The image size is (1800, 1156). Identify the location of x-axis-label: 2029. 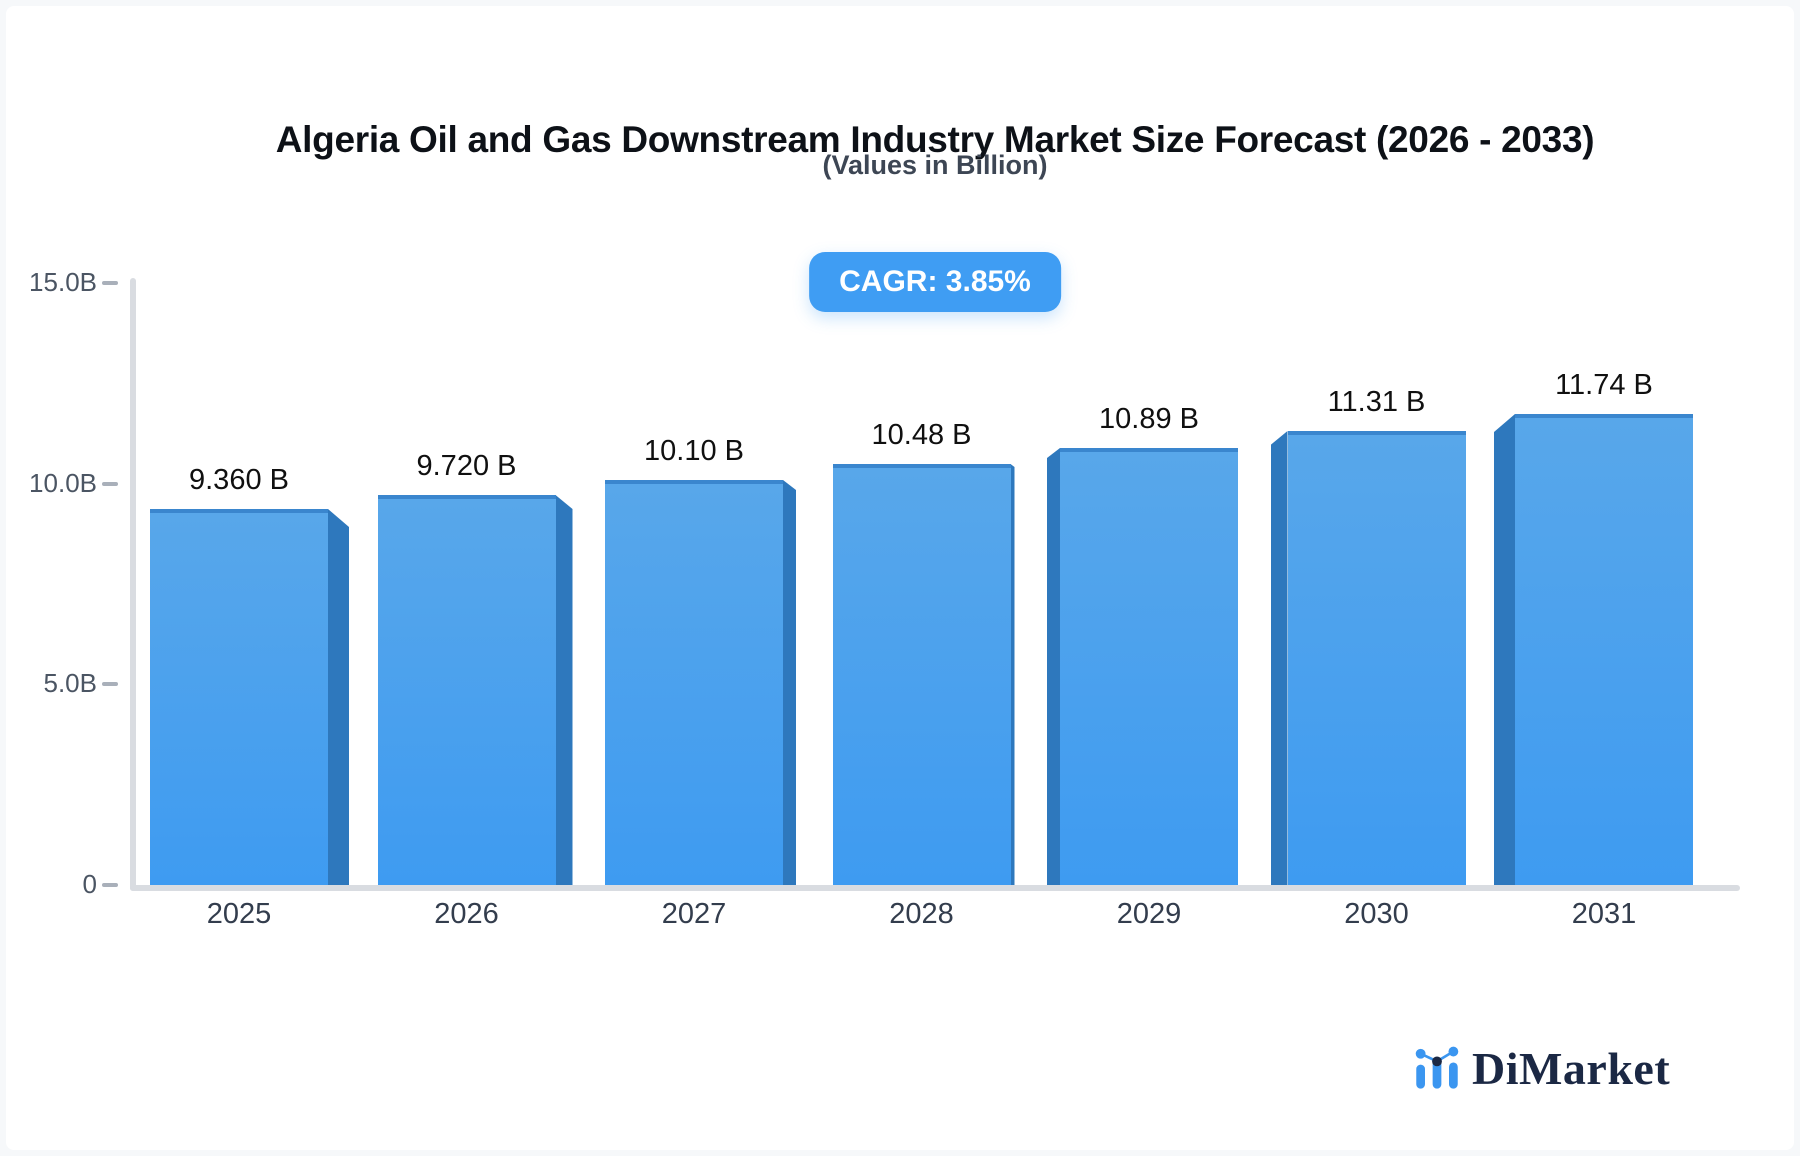
(1149, 914).